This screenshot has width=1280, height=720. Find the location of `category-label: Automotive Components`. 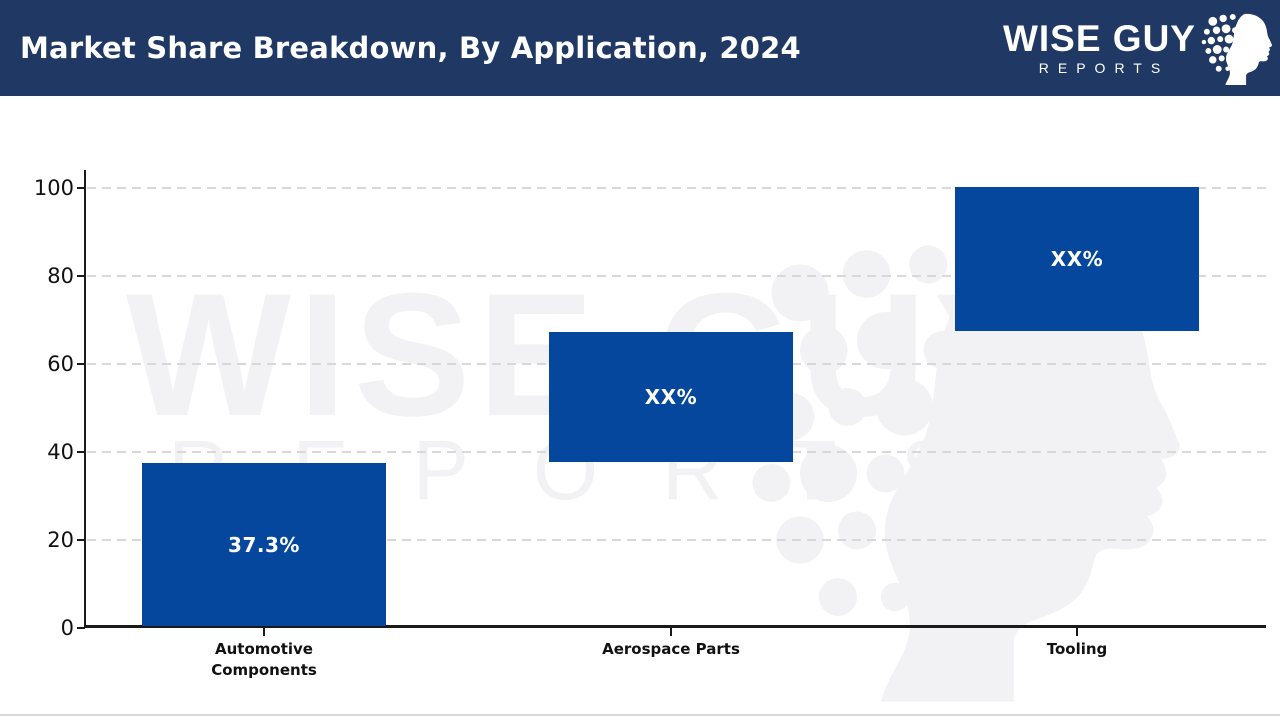

category-label: Automotive Components is located at coordinates (264, 659).